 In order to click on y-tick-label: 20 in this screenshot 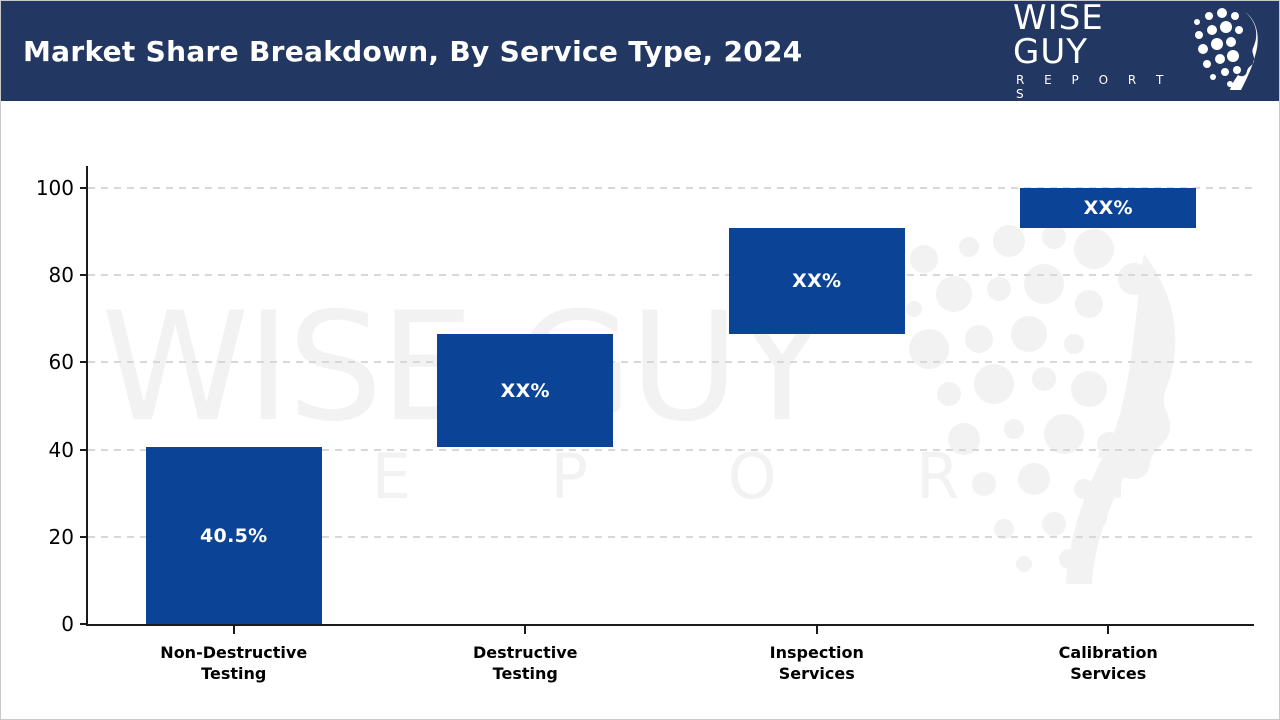, I will do `click(61, 536)`.